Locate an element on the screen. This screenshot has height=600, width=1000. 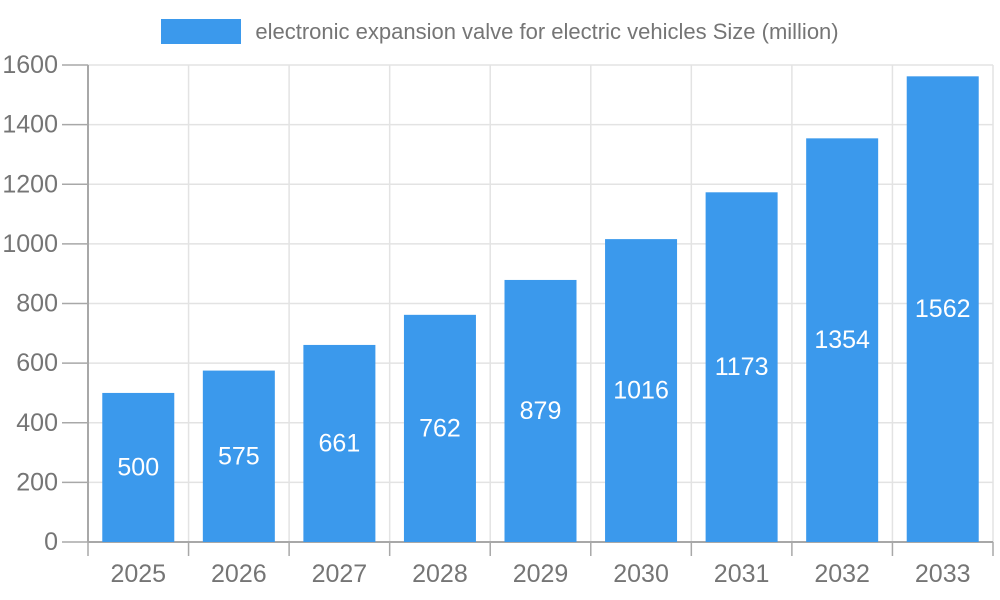
bar-2031 is located at coordinates (741, 367).